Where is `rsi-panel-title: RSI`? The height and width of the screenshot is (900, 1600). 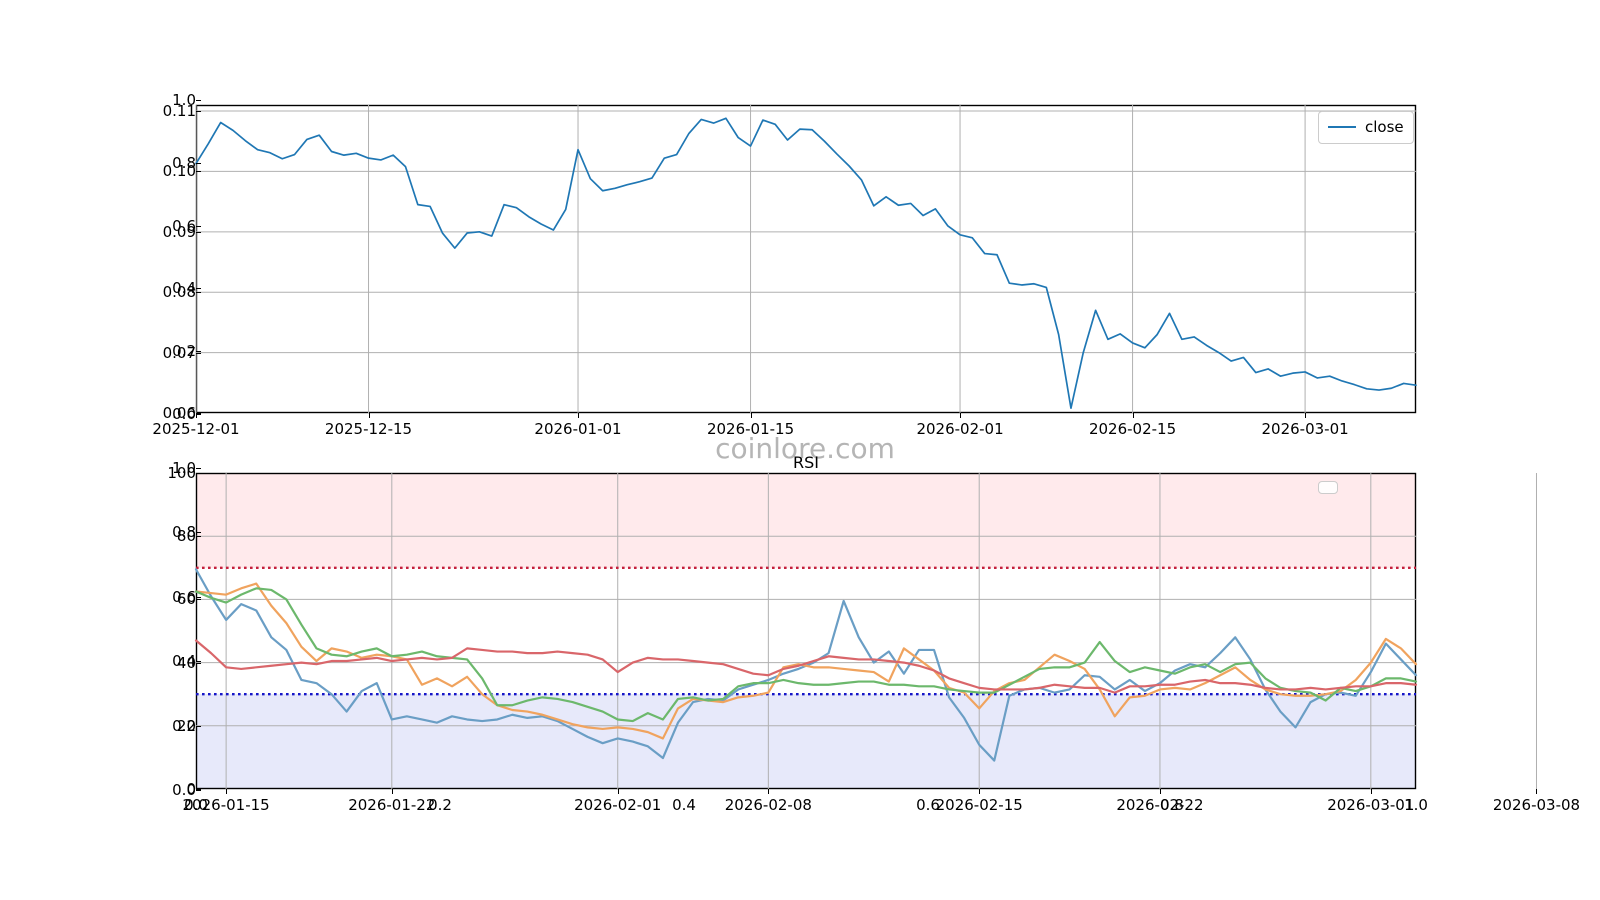
rsi-panel-title: RSI is located at coordinates (806, 462).